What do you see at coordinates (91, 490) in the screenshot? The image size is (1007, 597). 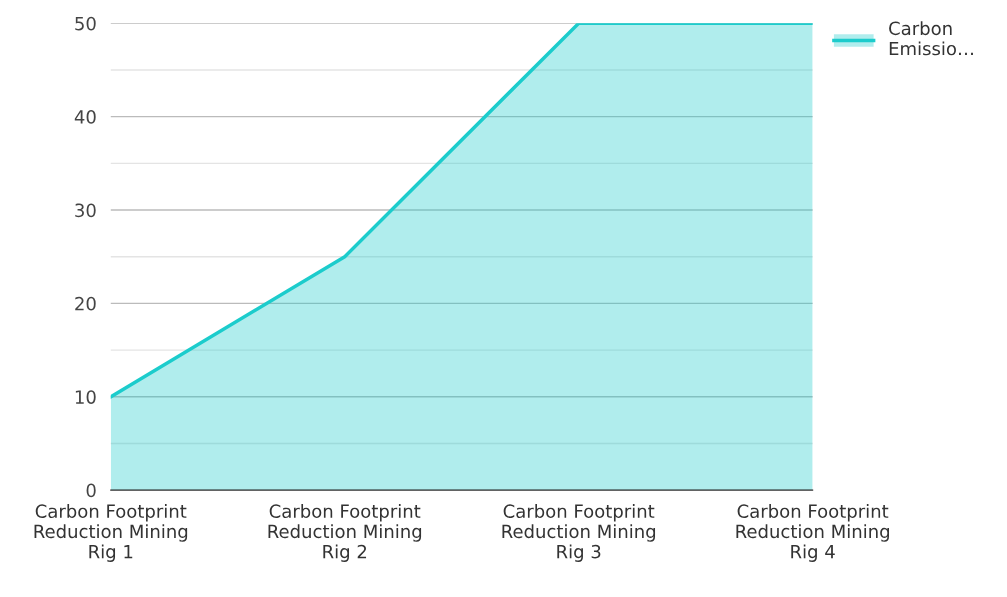 I see `y-tick-label: 0` at bounding box center [91, 490].